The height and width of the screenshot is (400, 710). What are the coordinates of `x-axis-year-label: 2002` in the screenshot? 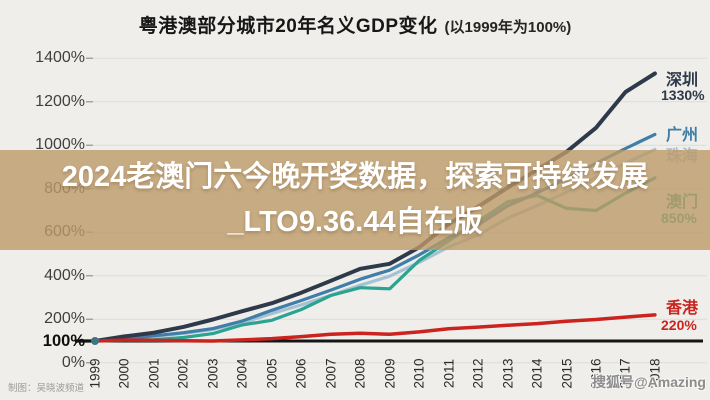 It's located at (183, 373).